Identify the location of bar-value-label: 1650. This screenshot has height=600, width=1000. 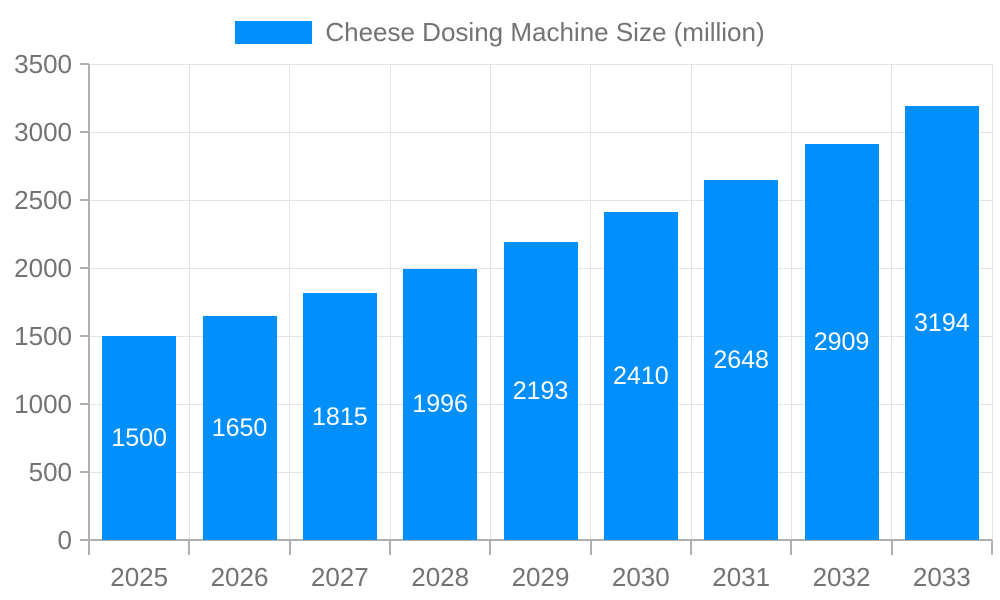
(239, 427).